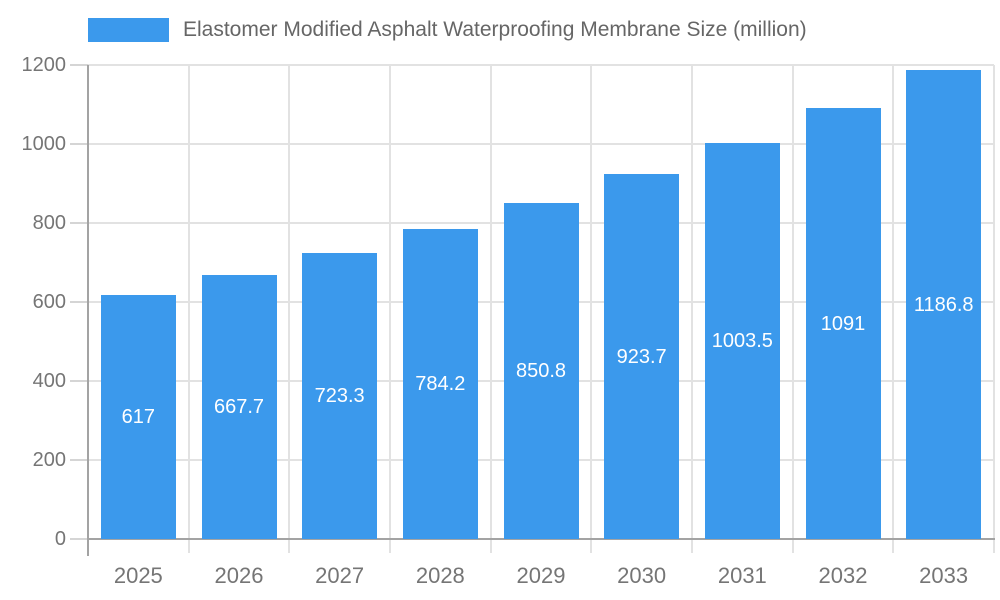 This screenshot has width=1000, height=600. Describe the element at coordinates (128, 30) in the screenshot. I see `legend-swatch` at that location.